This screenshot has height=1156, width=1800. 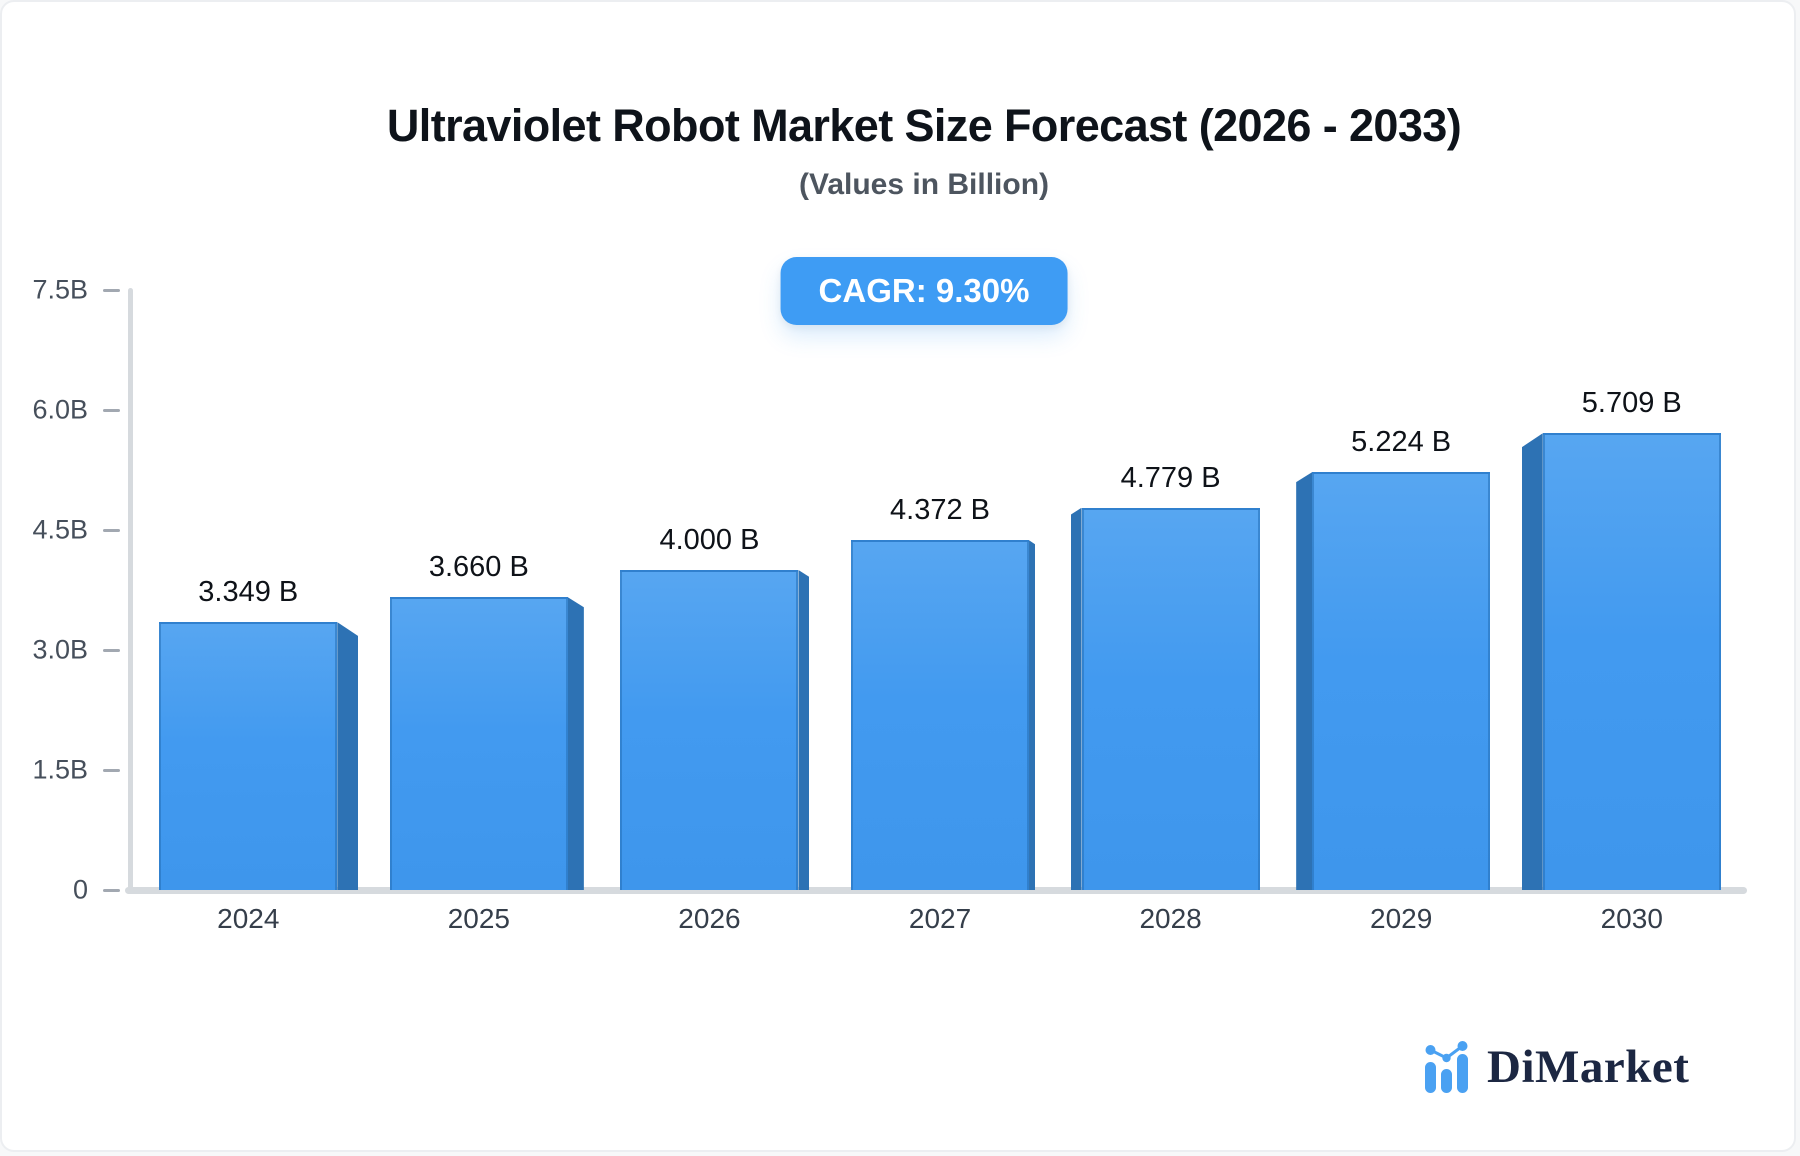 I want to click on bar-slot-2025: 3.660 B, so click(x=479, y=590).